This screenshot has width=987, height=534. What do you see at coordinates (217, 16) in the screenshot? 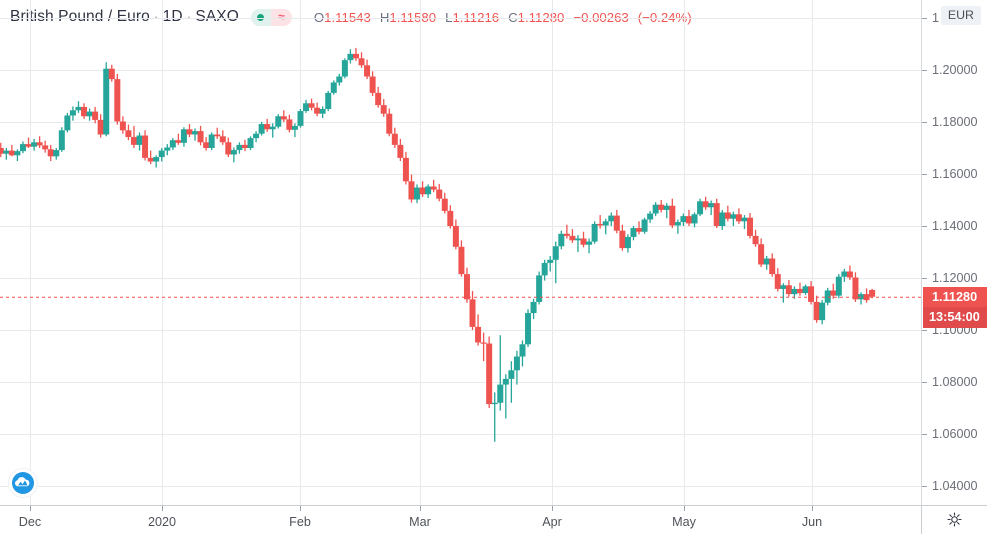
I see `symbol-exchange: SAXO` at bounding box center [217, 16].